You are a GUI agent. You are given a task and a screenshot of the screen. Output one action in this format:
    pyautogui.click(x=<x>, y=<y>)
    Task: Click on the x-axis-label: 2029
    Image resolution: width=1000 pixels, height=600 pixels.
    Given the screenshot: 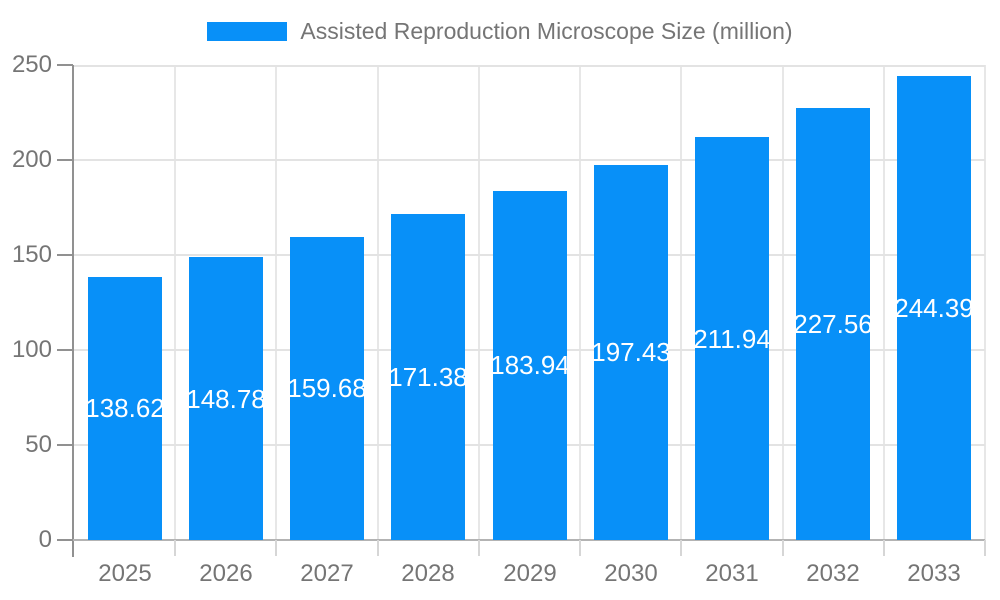 What is the action you would take?
    pyautogui.click(x=530, y=573)
    